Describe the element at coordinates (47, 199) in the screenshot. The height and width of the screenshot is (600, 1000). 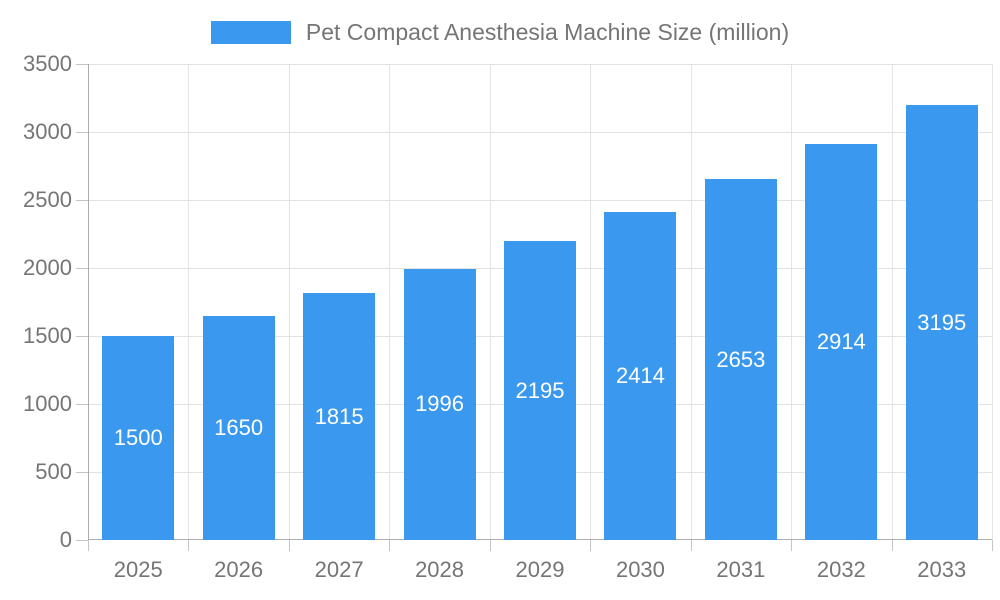
I see `y-axis-label: 2500` at that location.